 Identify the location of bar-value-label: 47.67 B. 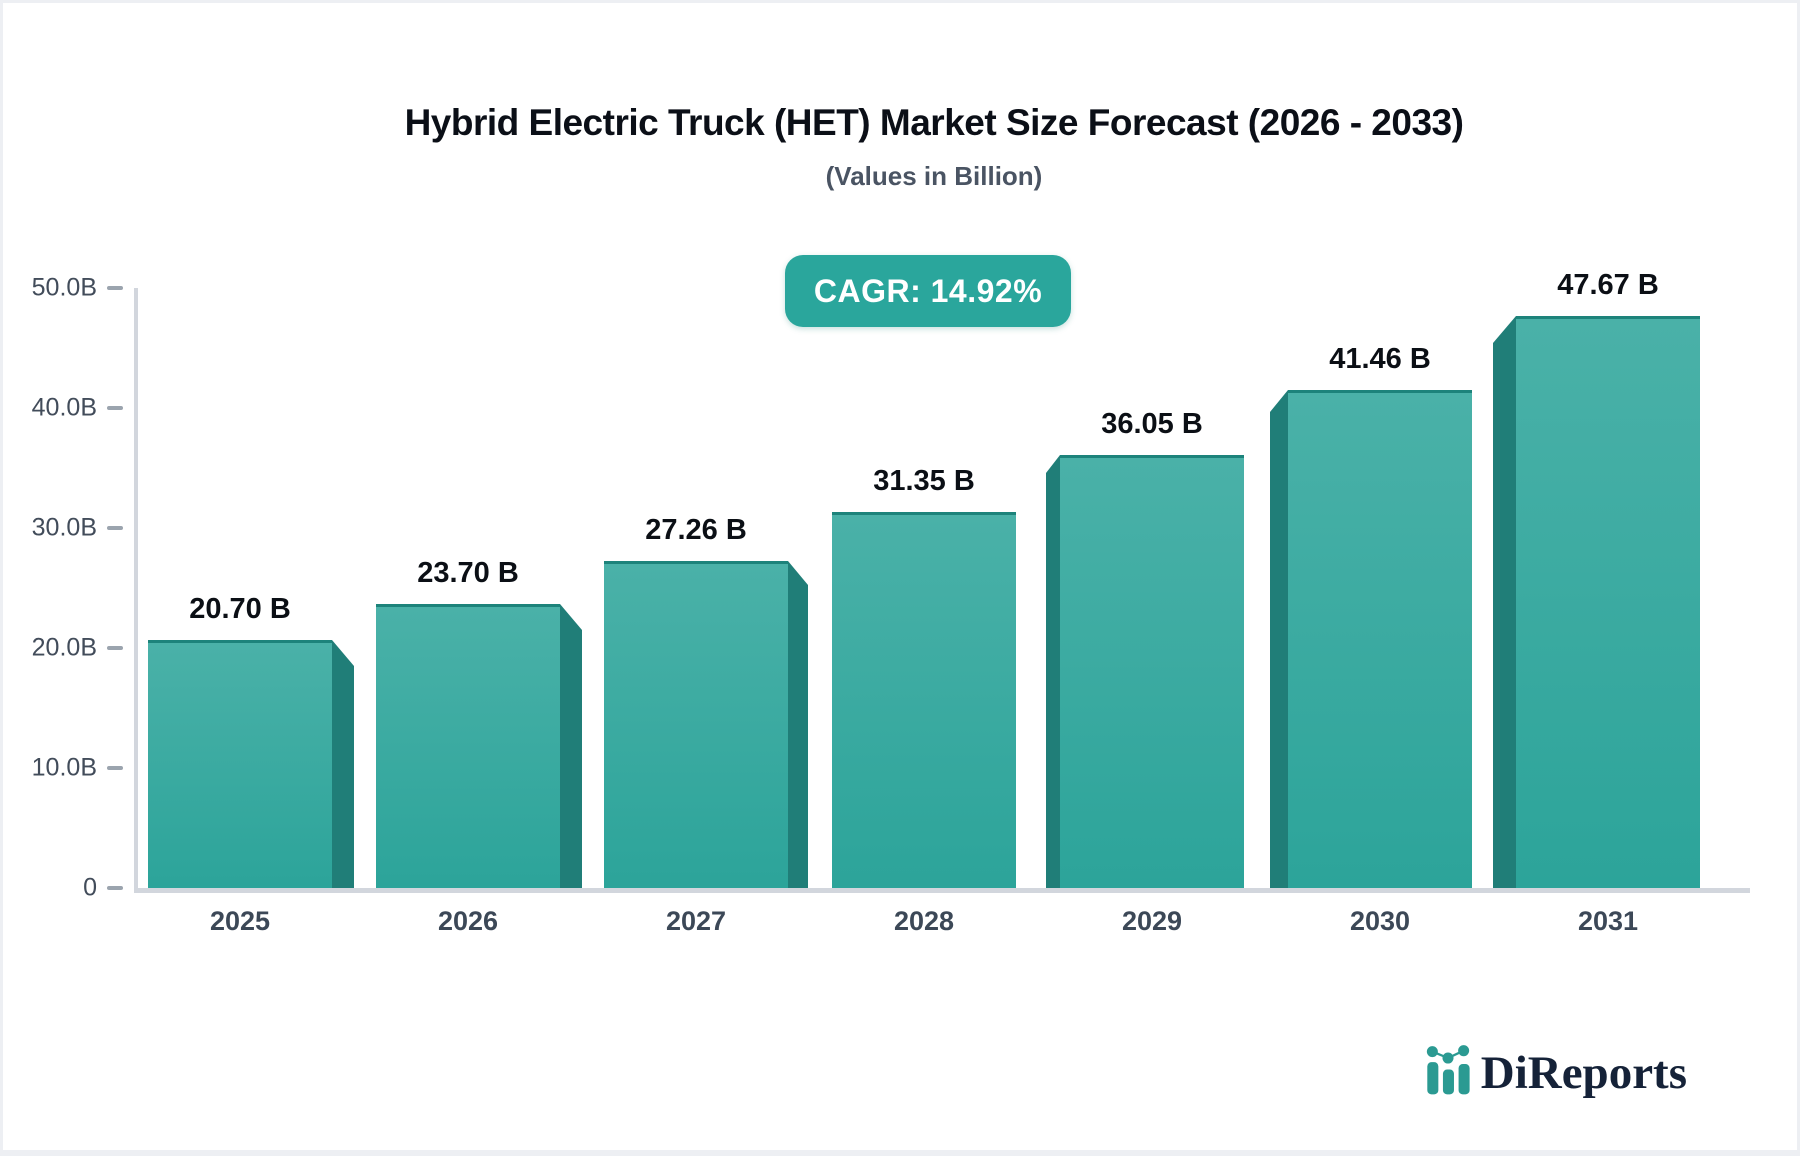
(1608, 285).